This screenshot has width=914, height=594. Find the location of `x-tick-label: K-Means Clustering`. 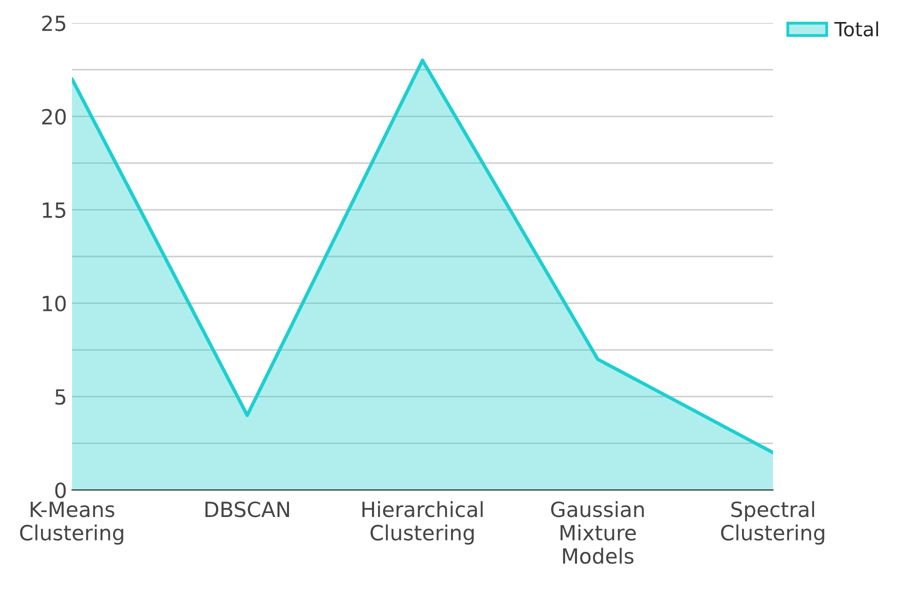

x-tick-label: K-Means Clustering is located at coordinates (72, 523).